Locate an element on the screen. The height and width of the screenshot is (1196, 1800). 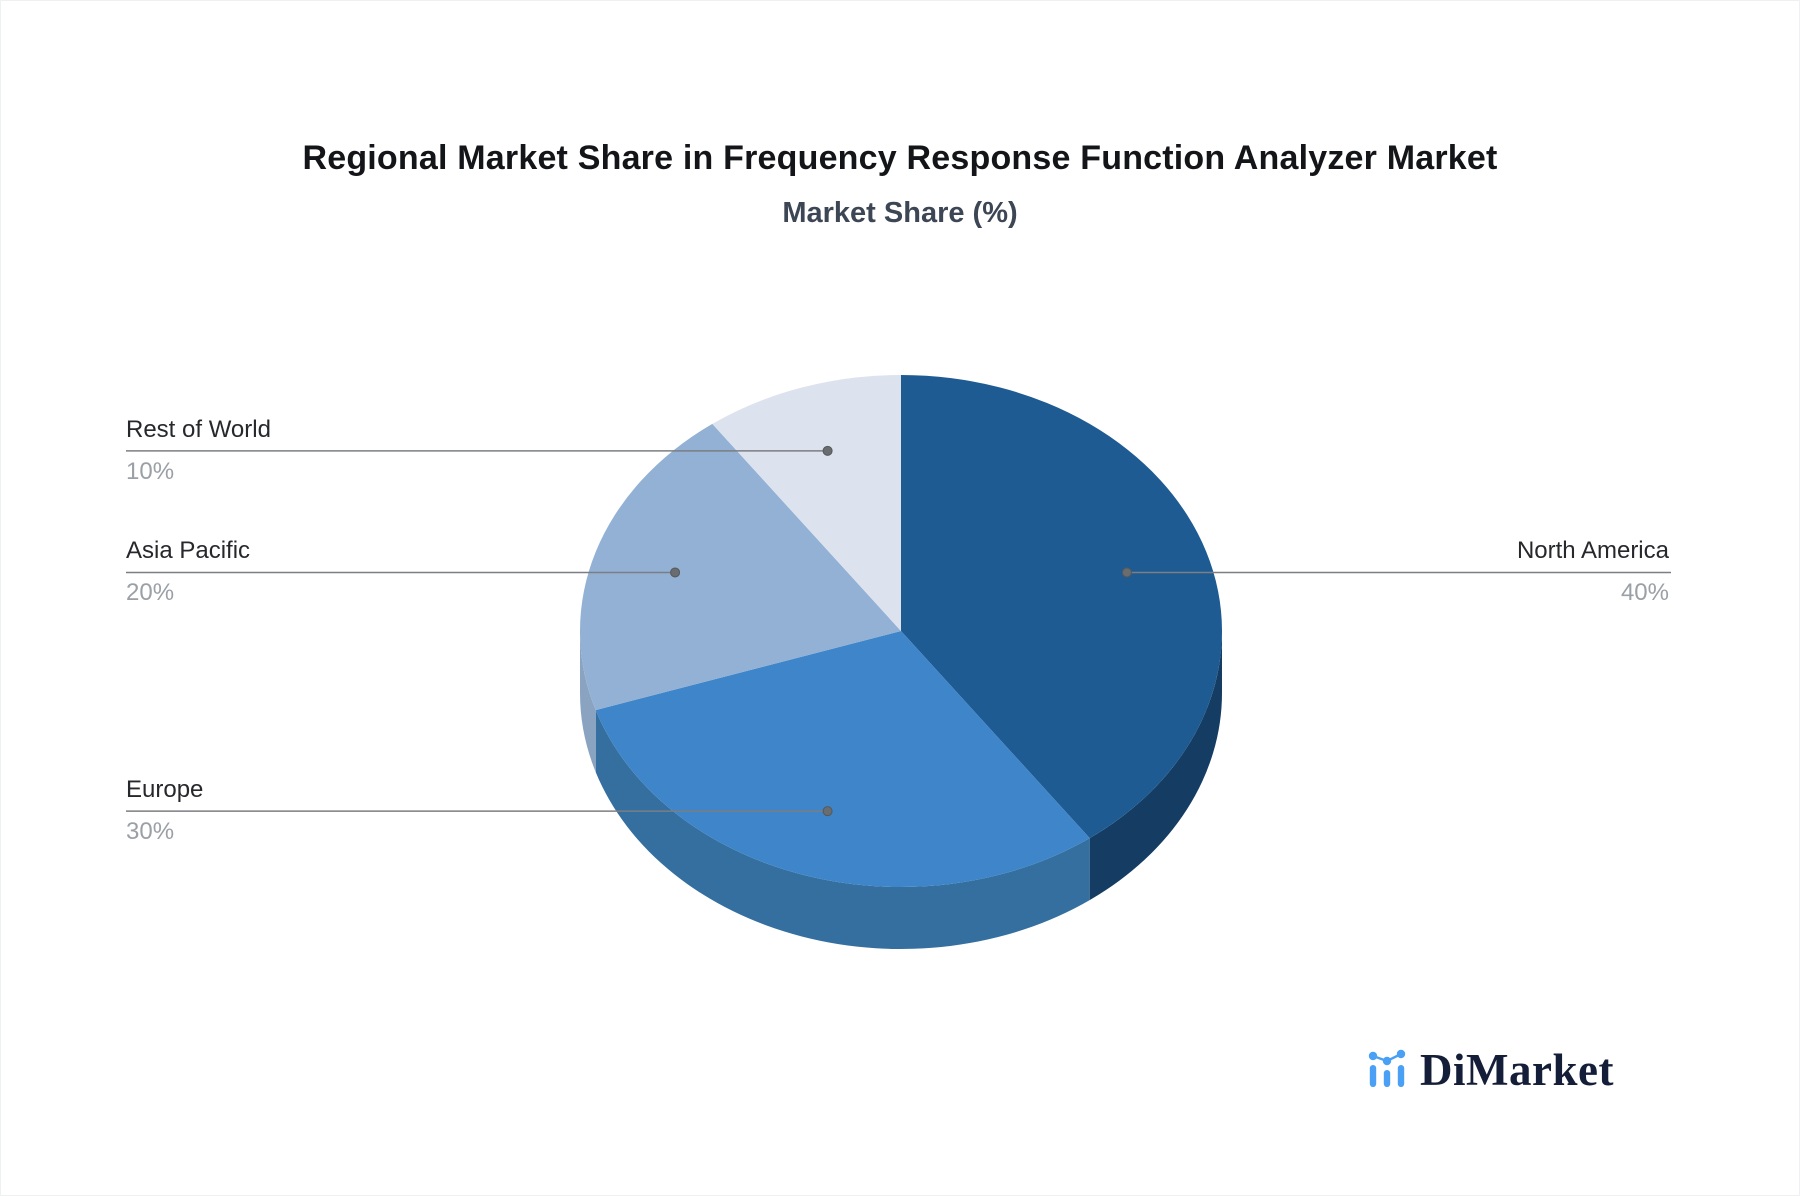
brand-logo-text: DiMarket is located at coordinates (1517, 1070).